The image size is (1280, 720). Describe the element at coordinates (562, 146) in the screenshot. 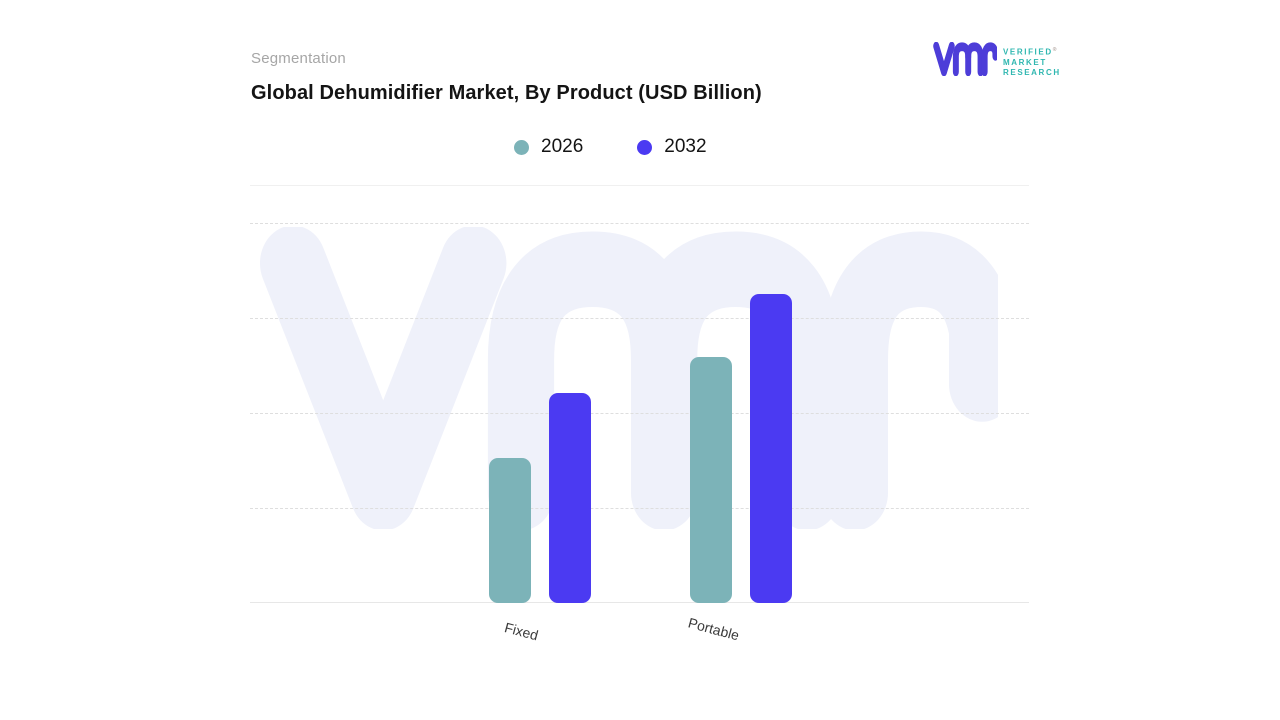

I see `legend-label: 2026` at that location.